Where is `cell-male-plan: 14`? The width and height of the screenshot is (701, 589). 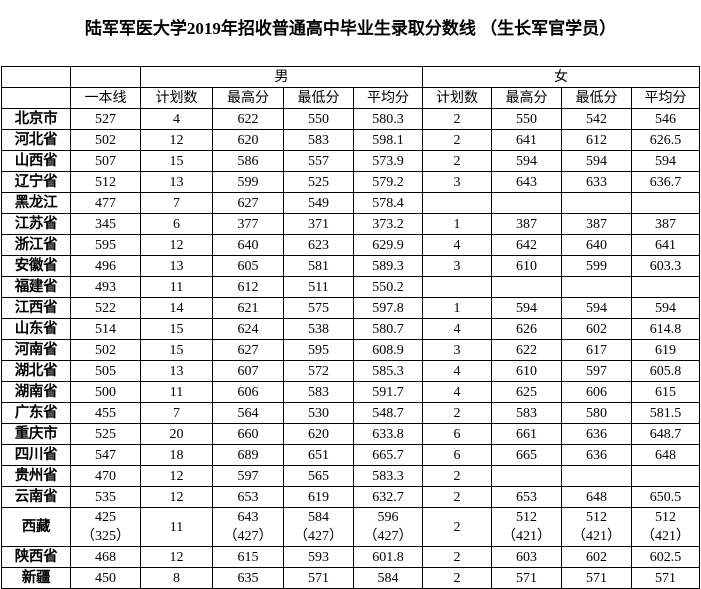
cell-male-plan: 14 is located at coordinates (176, 308).